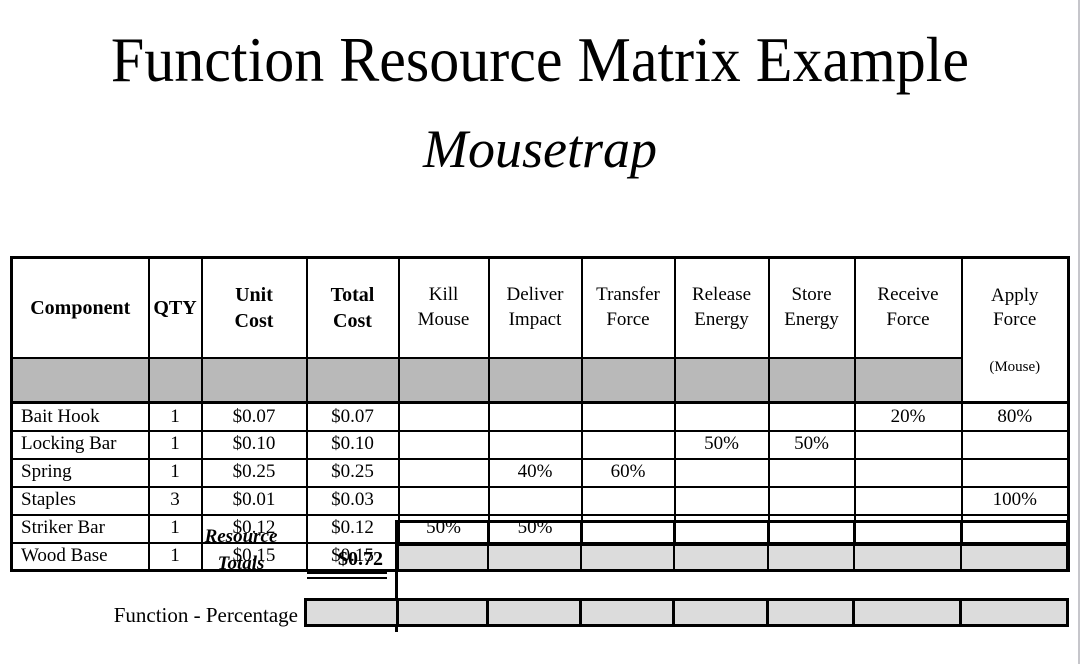 The width and height of the screenshot is (1082, 664). Describe the element at coordinates (1015, 307) in the screenshot. I see `apply-force-label: Apply Force` at that location.